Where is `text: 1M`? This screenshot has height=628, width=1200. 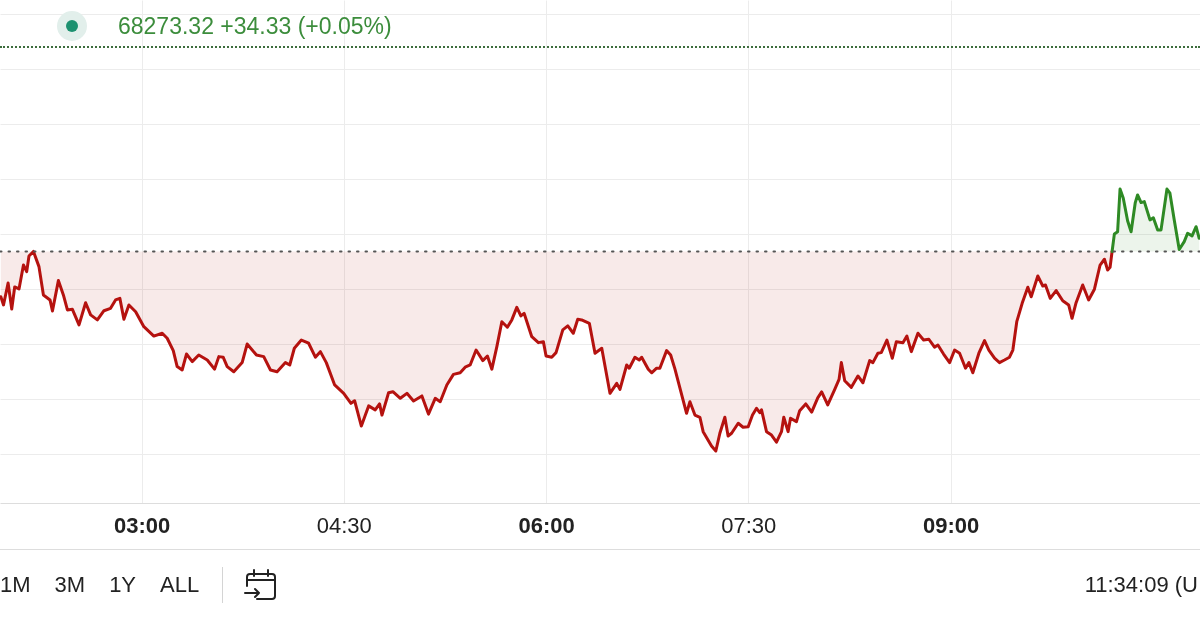 text: 1M is located at coordinates (15, 584).